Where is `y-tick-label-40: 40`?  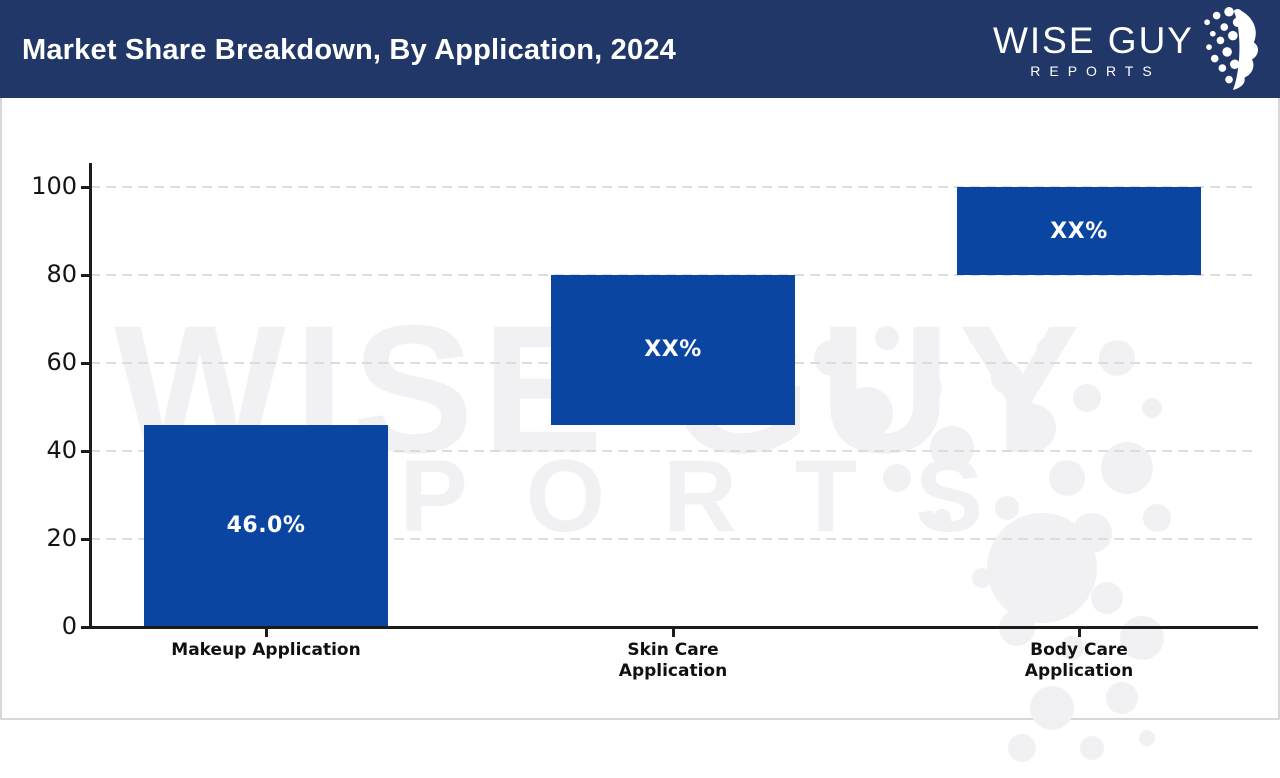 y-tick-label-40: 40 is located at coordinates (61, 450).